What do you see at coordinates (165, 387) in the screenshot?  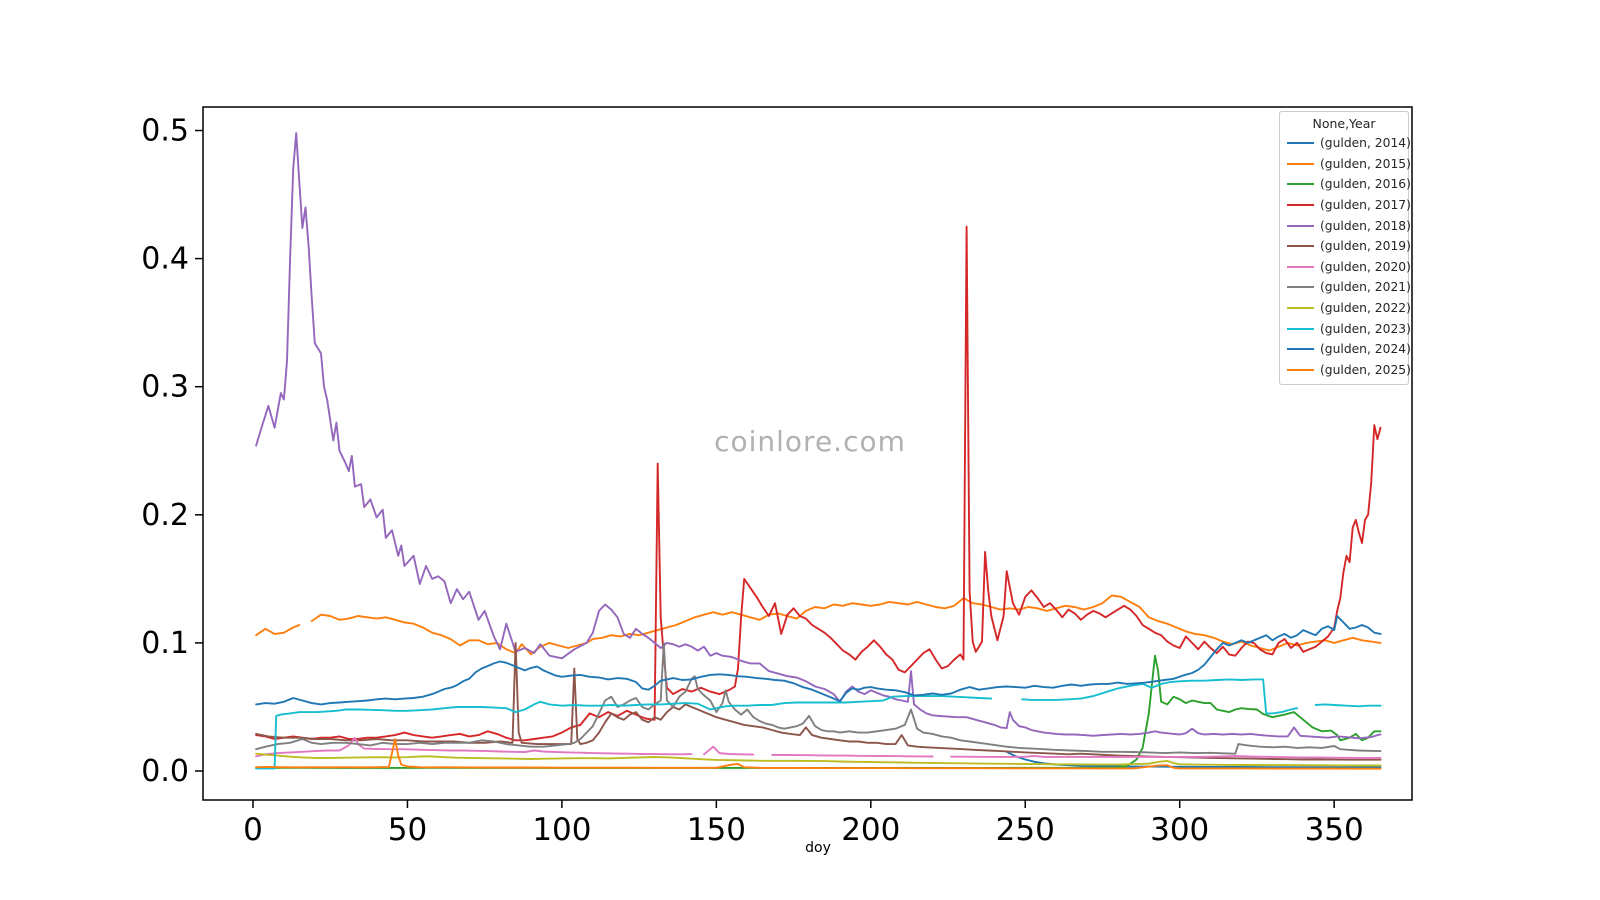 I see `y-tick-label: 0.3` at bounding box center [165, 387].